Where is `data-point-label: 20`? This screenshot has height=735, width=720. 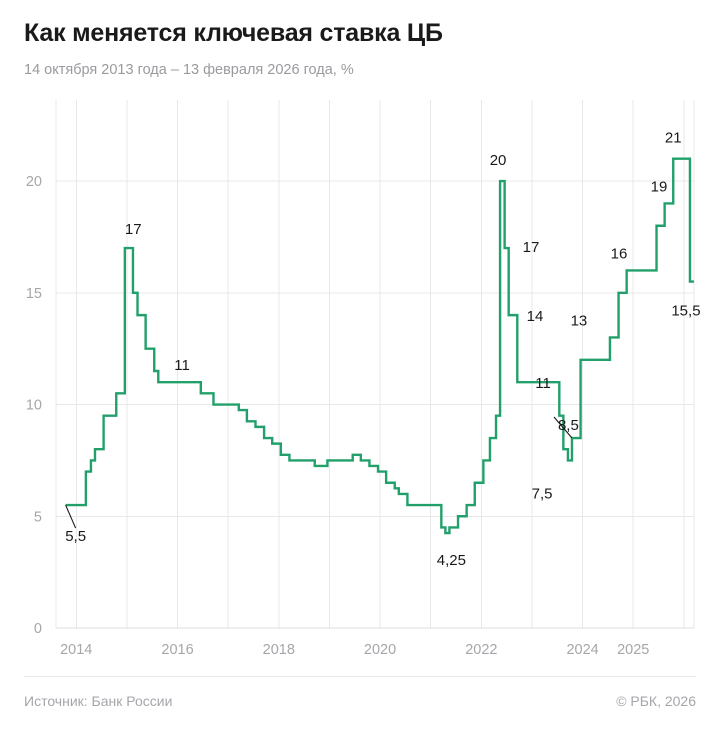
data-point-label: 20 is located at coordinates (498, 160).